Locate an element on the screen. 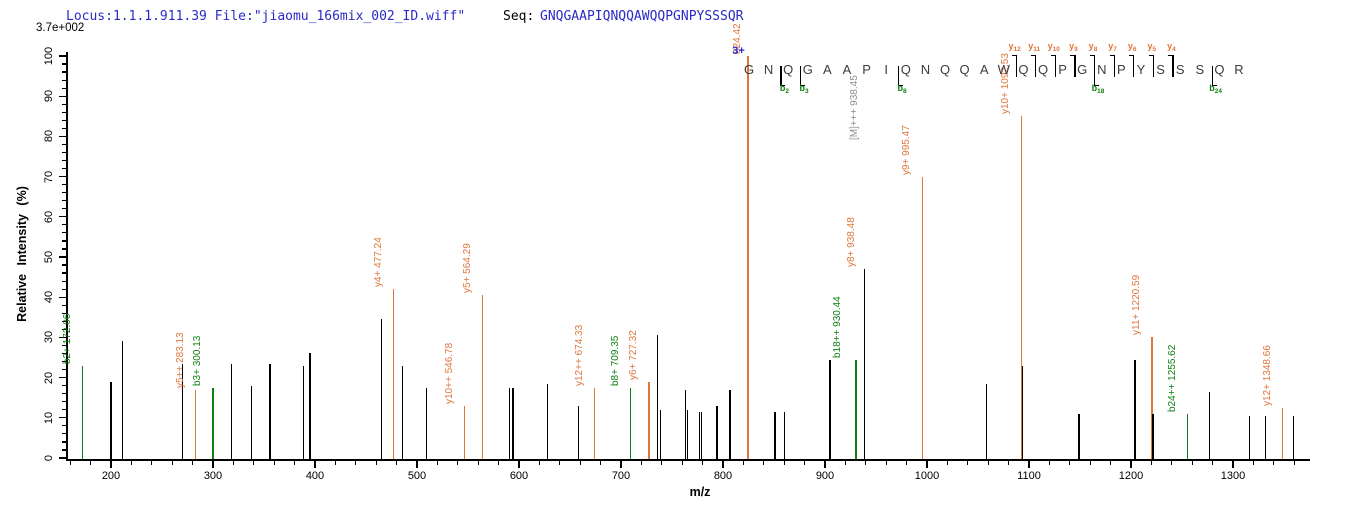 The image size is (1362, 520). x-axis-tick-label: 300 is located at coordinates (213, 476).